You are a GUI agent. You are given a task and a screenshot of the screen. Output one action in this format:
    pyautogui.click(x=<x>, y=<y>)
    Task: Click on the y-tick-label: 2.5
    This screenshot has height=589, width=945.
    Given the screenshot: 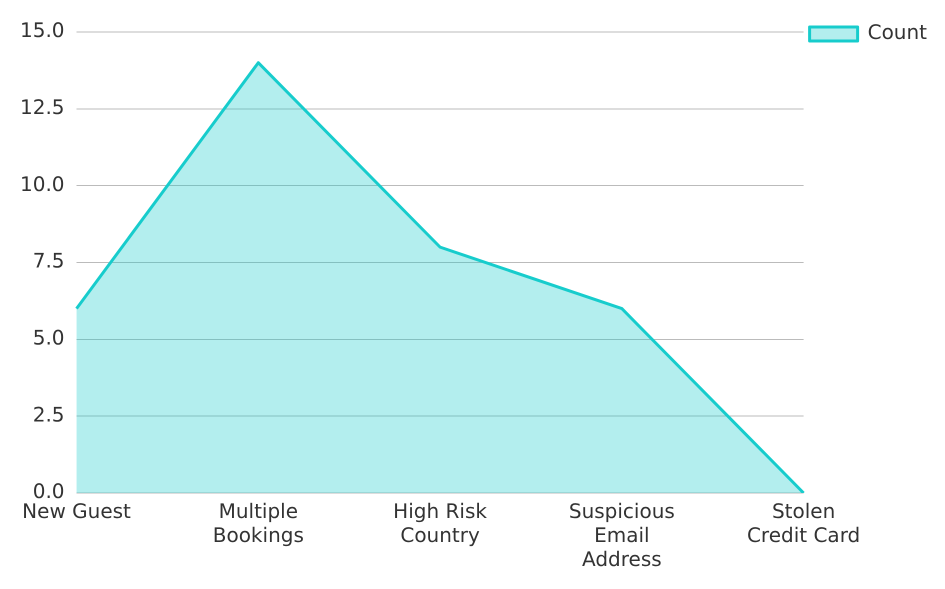 What is the action you would take?
    pyautogui.click(x=48, y=414)
    